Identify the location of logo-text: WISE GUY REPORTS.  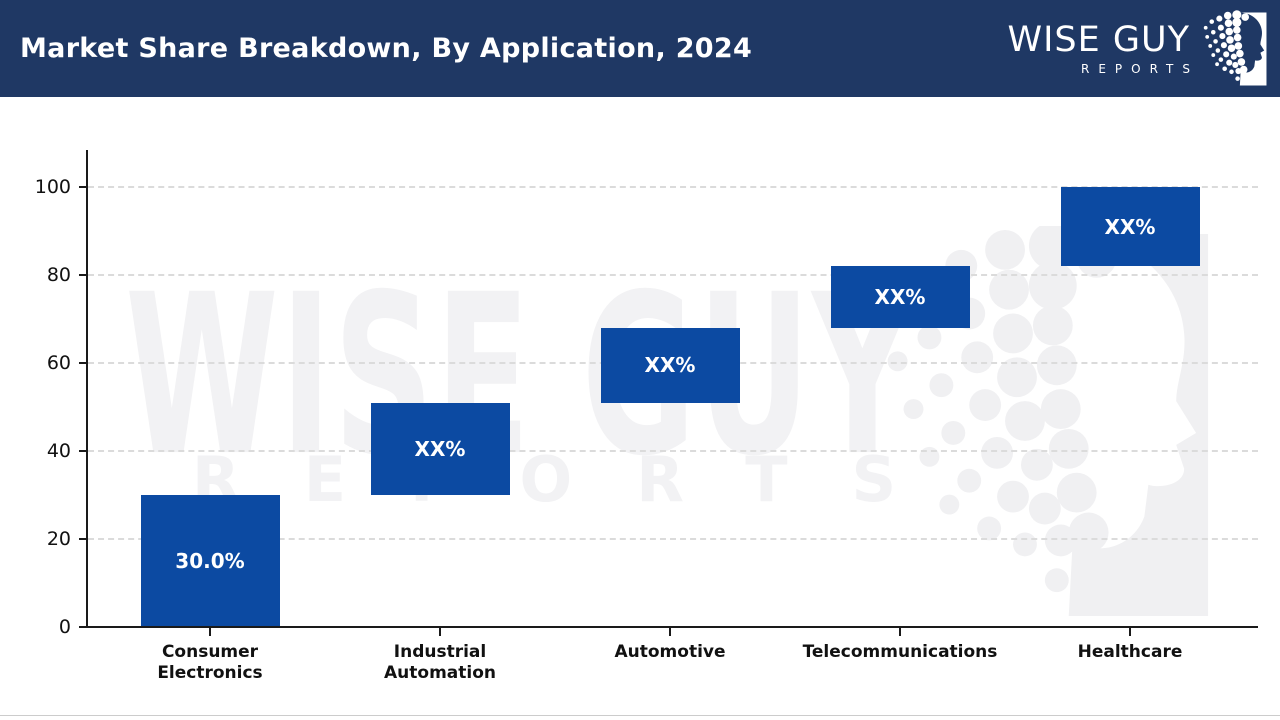
(1098, 47).